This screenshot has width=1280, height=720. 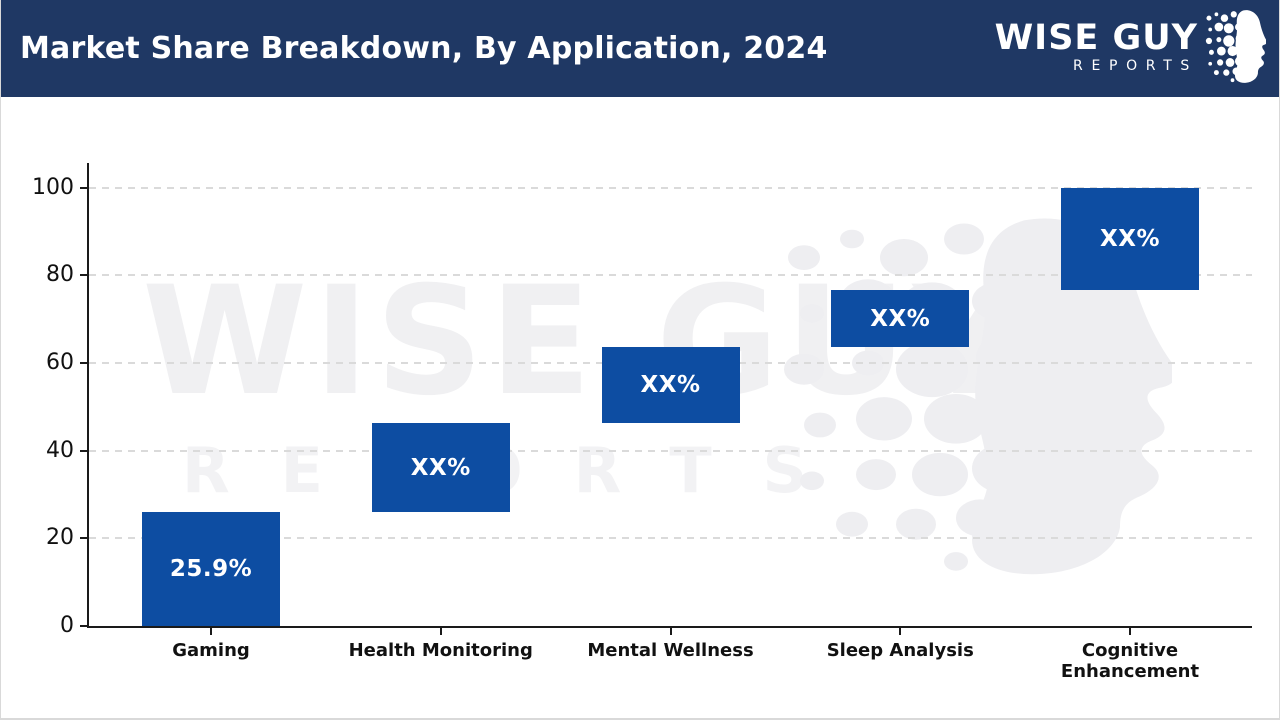 What do you see at coordinates (211, 650) in the screenshot?
I see `x-category-label-gaming: Gaming` at bounding box center [211, 650].